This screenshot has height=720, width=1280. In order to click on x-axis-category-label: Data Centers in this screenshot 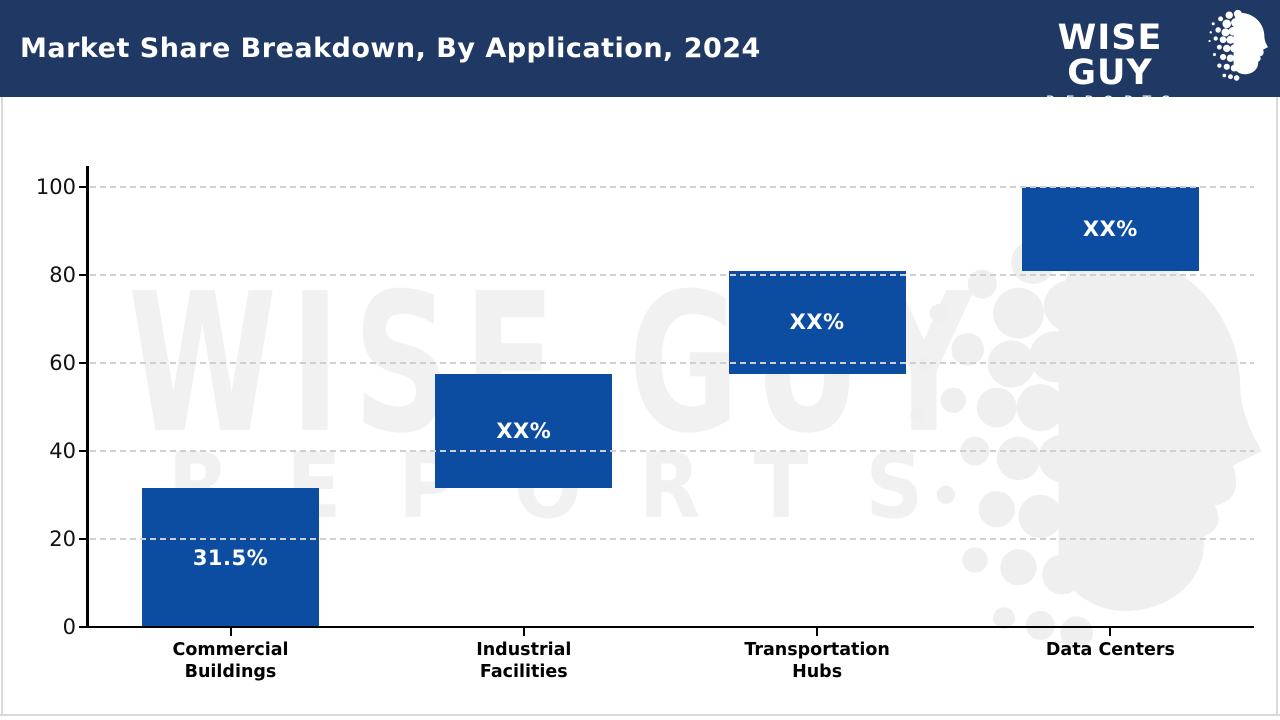, I will do `click(1110, 650)`.